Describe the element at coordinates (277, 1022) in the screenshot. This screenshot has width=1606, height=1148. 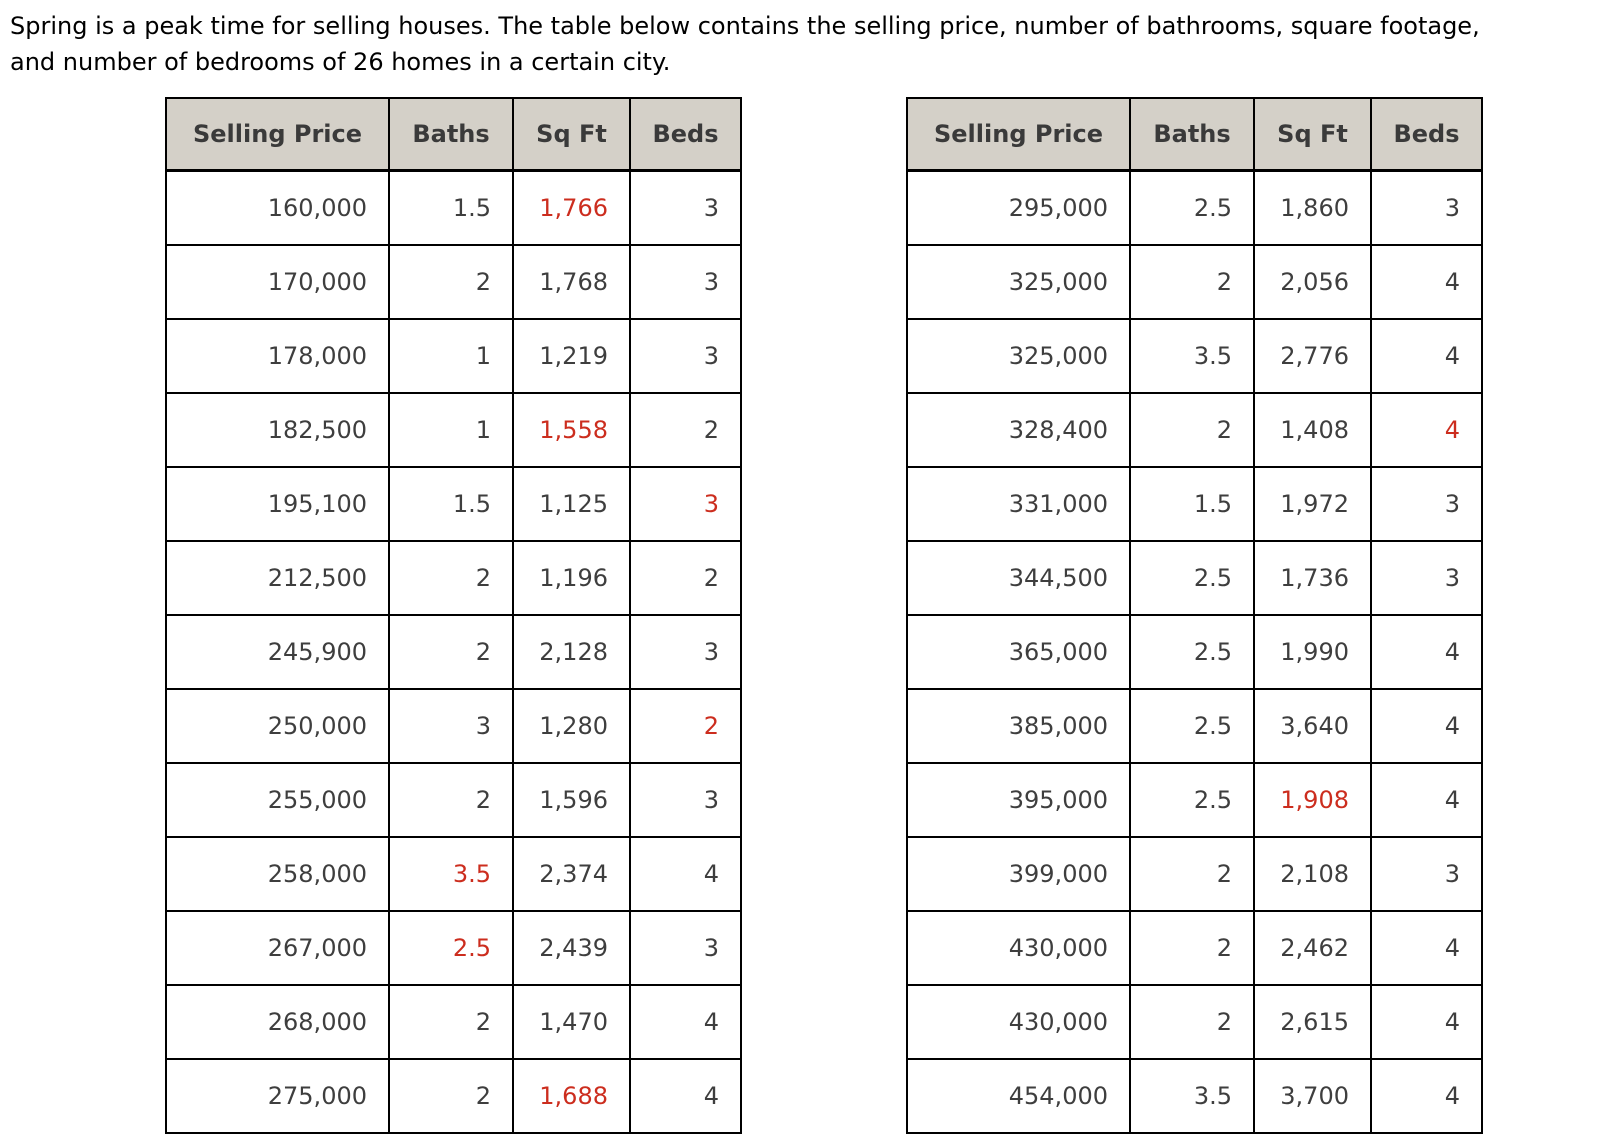
I see `cell-selling-price: 268,000` at that location.